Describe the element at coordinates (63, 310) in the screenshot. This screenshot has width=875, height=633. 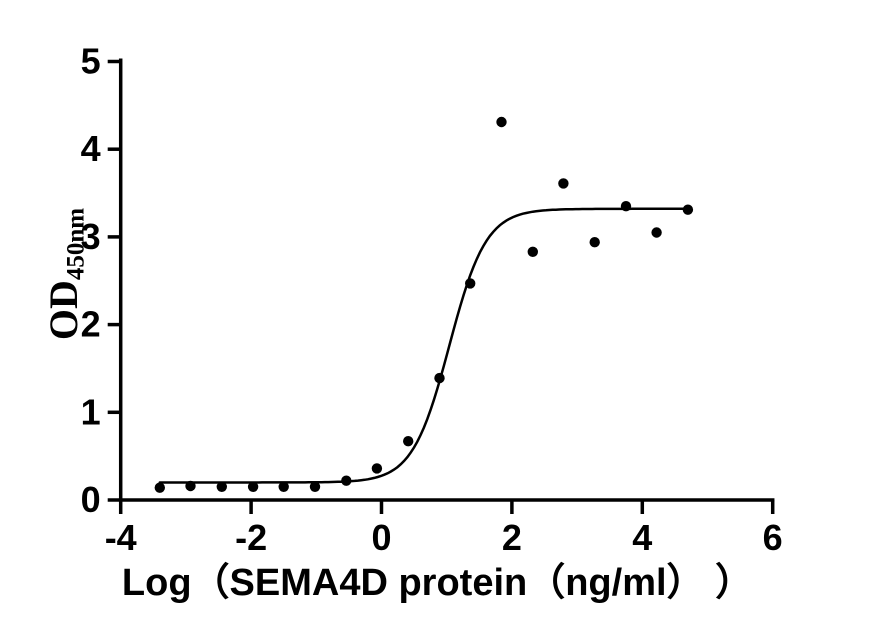
I see `y-axis-label-main: OD` at that location.